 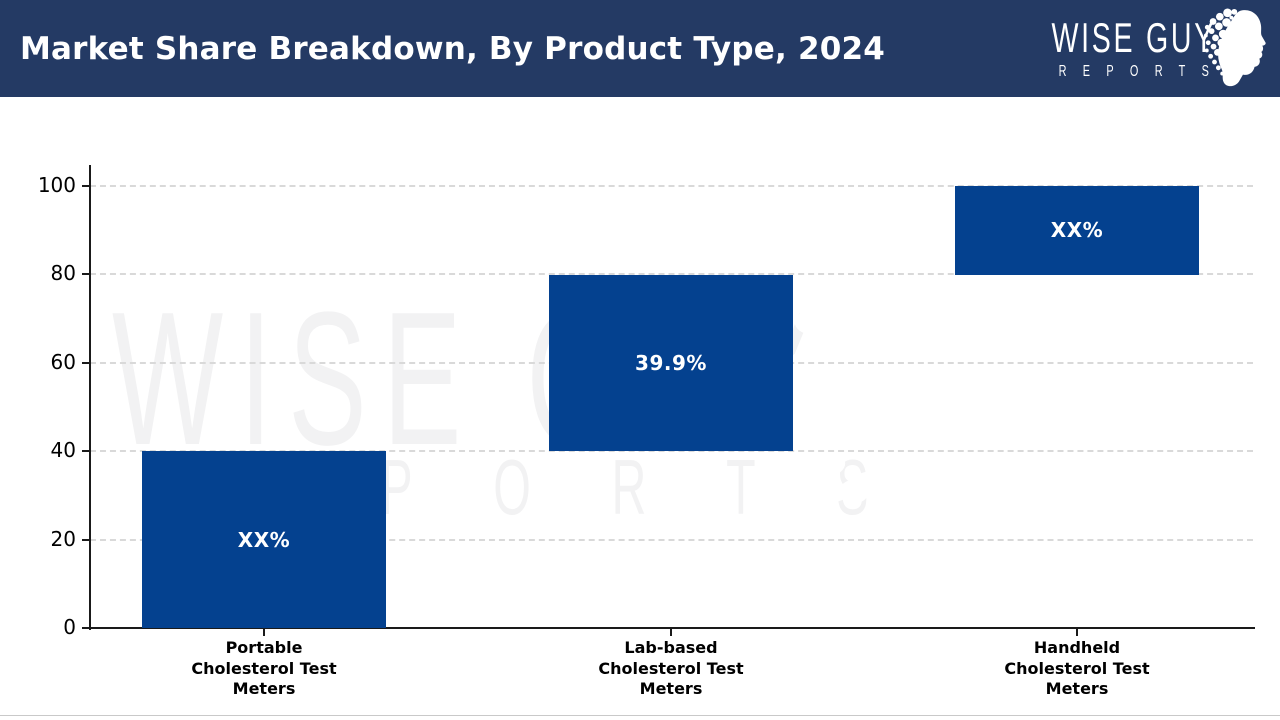 I want to click on wiseguy-logo-subtitle: REPORTS, so click(x=1142, y=71).